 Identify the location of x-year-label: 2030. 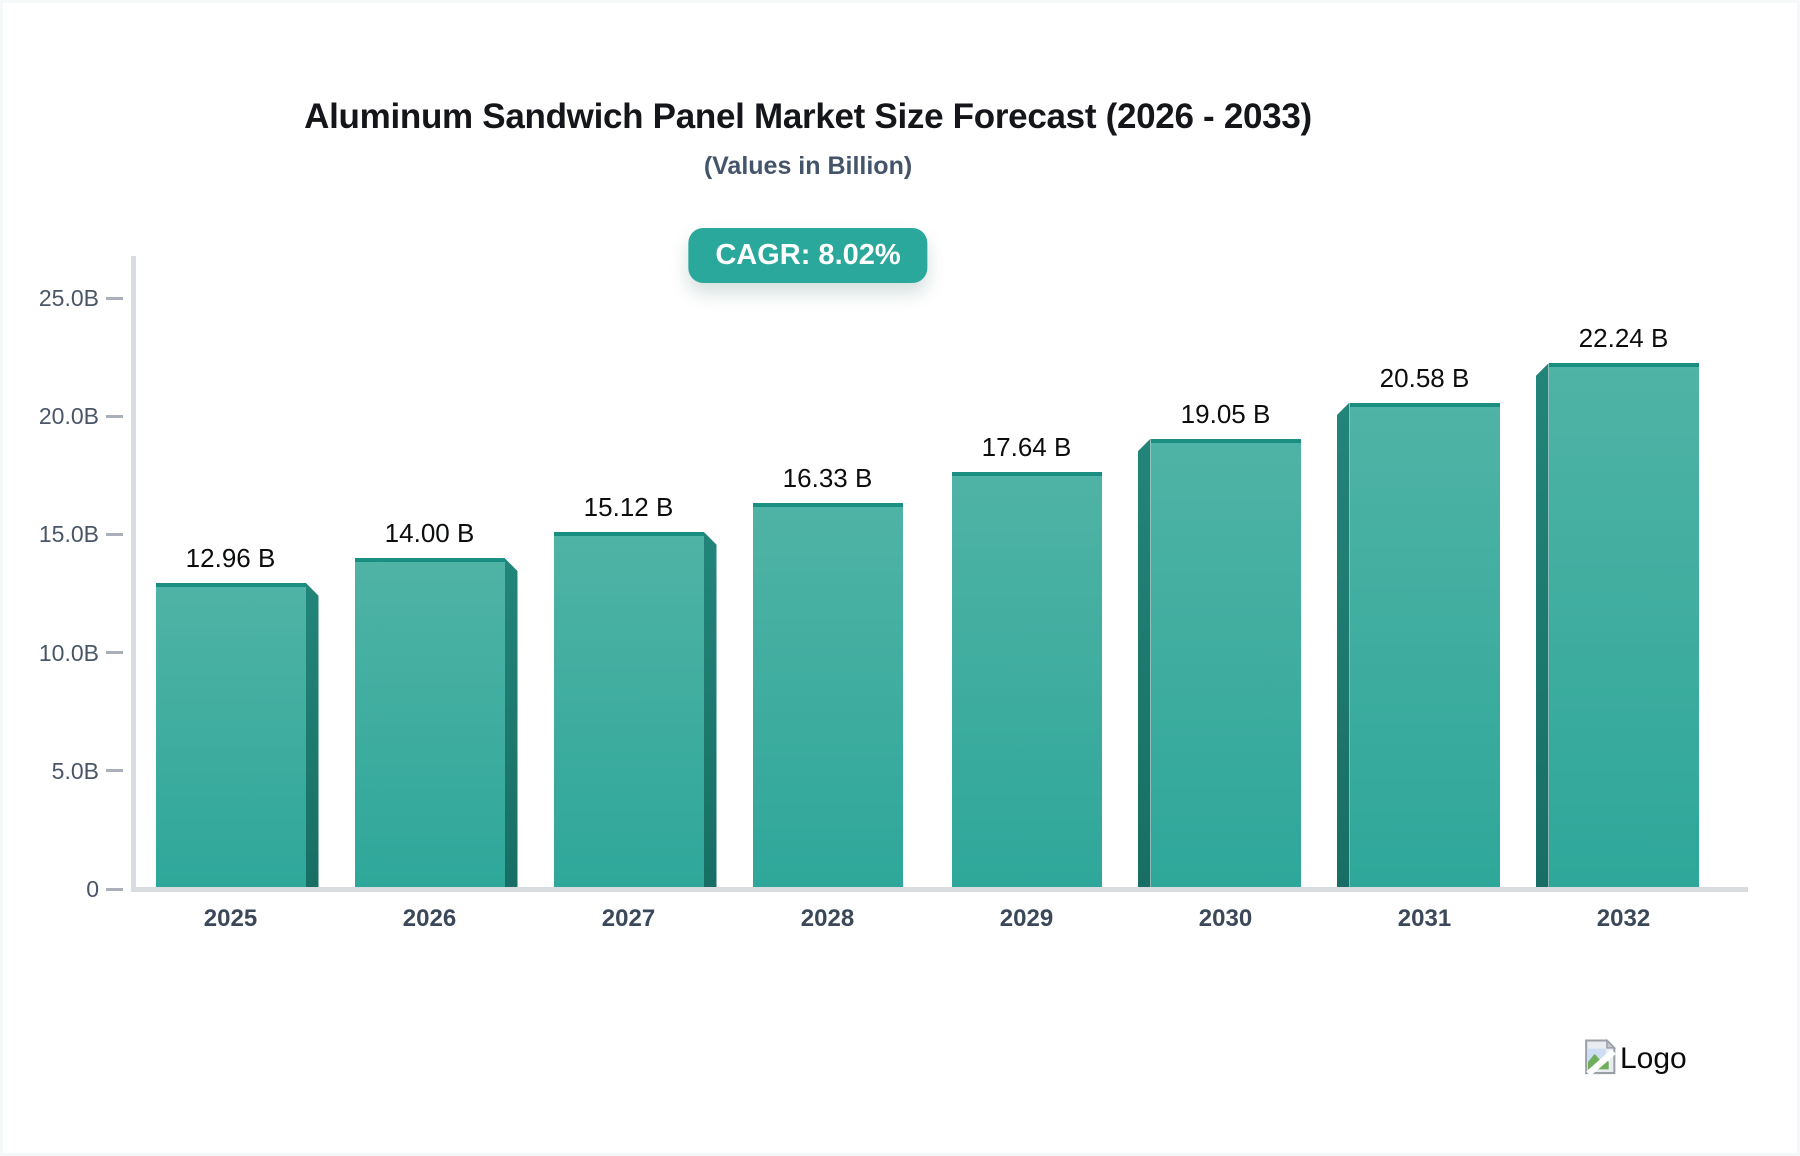
(1225, 918).